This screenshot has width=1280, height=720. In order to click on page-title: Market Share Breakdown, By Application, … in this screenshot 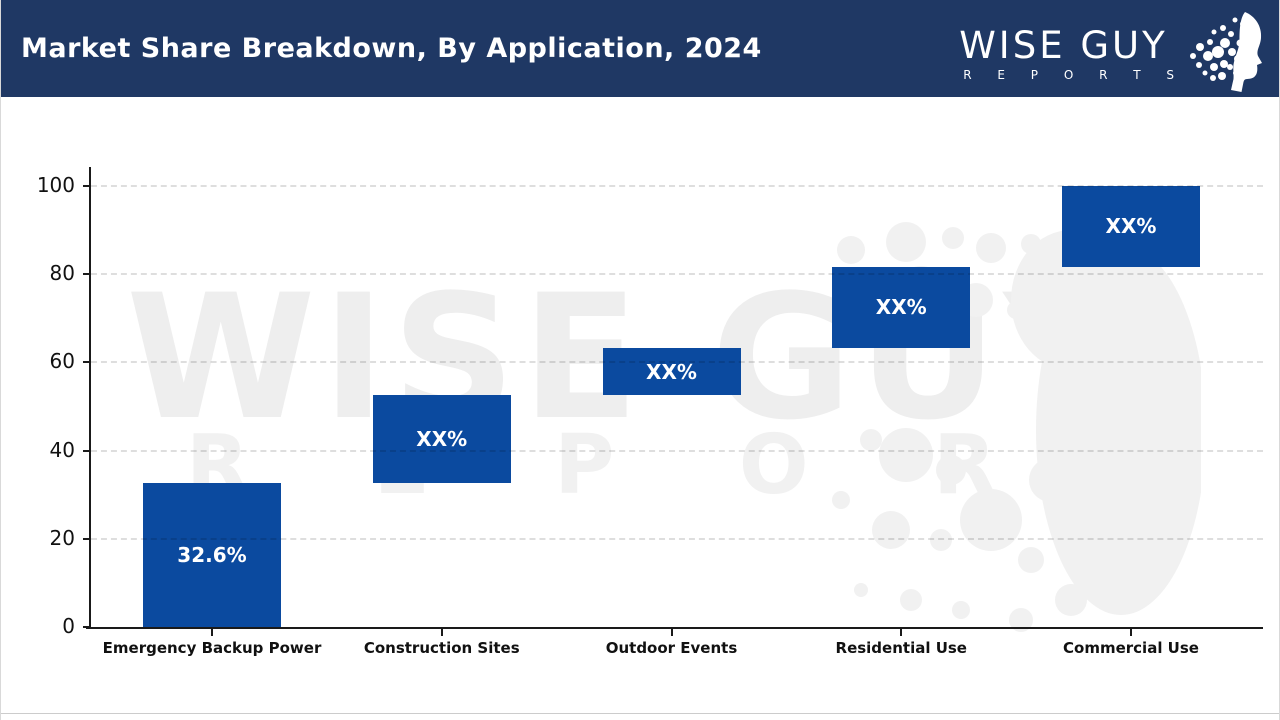, I will do `click(391, 48)`.